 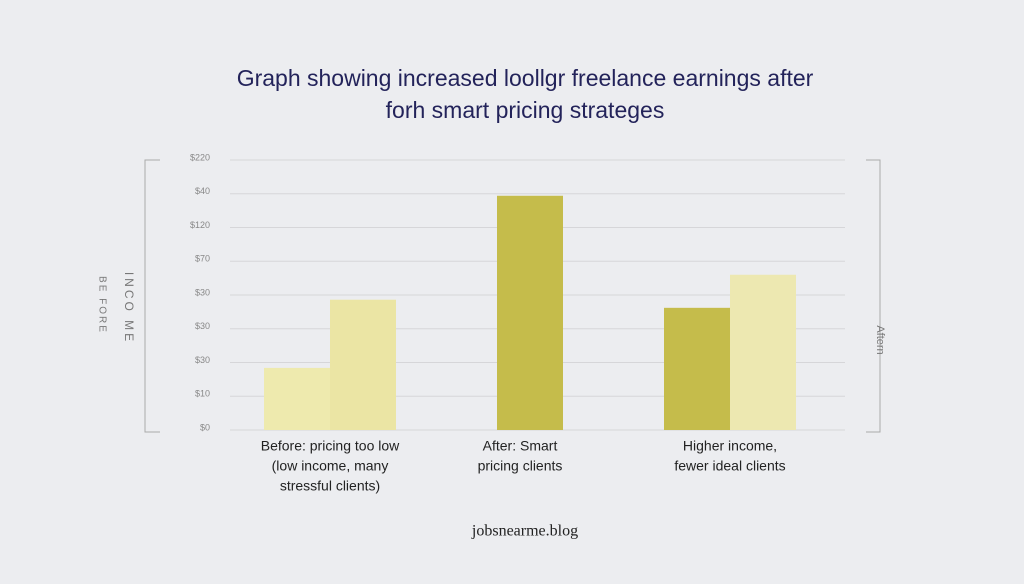 I want to click on footer: jobsnearme.blog, so click(x=524, y=531).